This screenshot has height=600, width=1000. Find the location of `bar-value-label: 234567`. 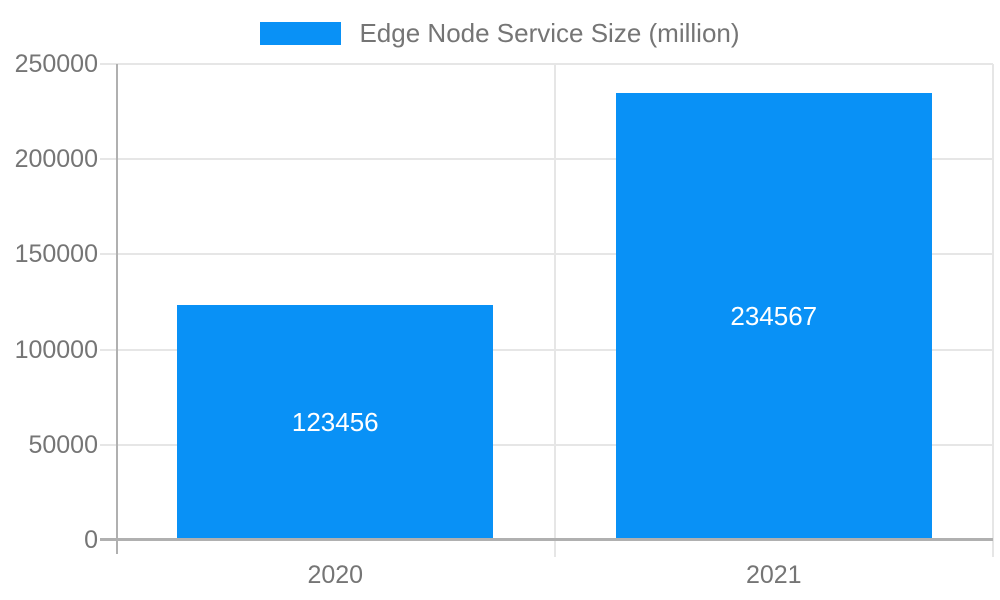

bar-value-label: 234567 is located at coordinates (774, 316).